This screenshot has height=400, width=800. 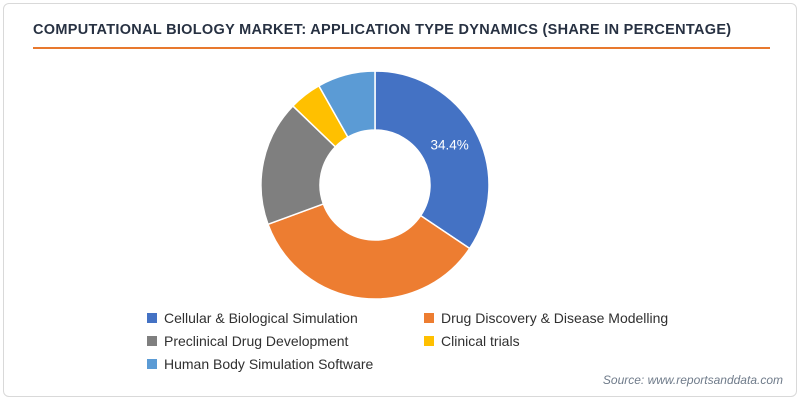 What do you see at coordinates (261, 318) in the screenshot?
I see `legend-label: Cellular & Biological Simulation` at bounding box center [261, 318].